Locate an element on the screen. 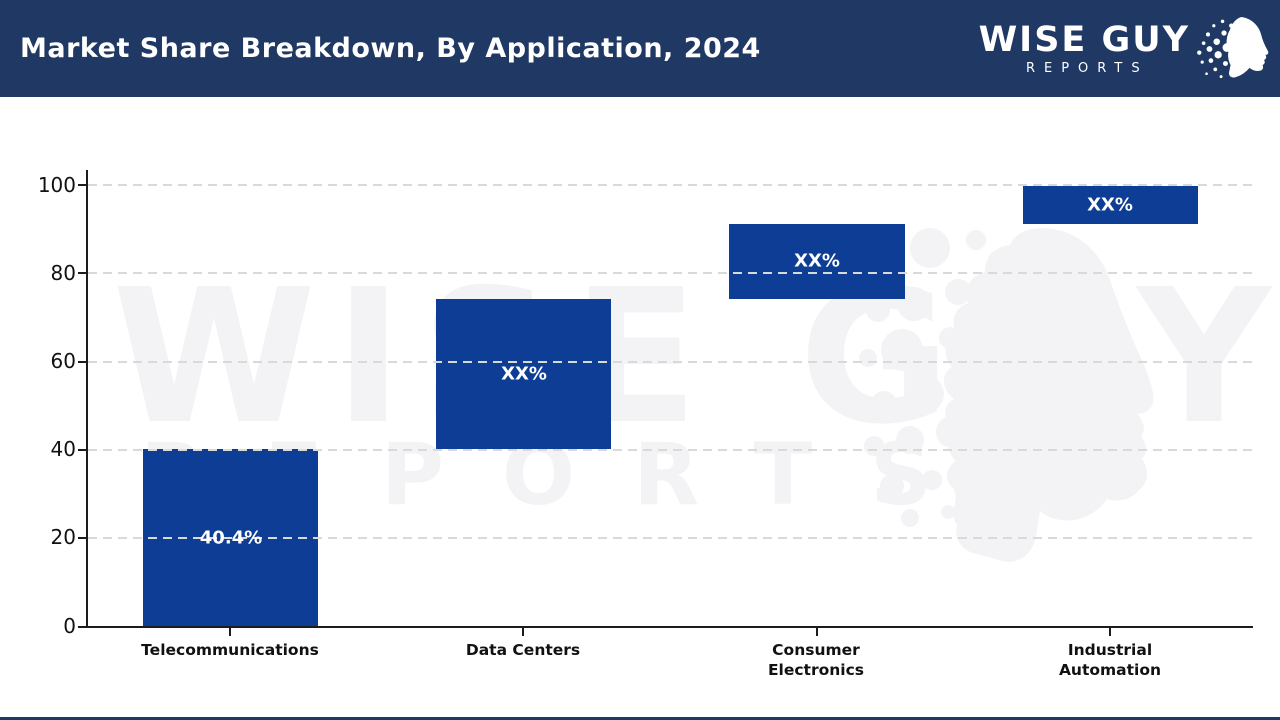 Image resolution: width=1280 pixels, height=720 pixels. y-axis-line is located at coordinates (87, 399).